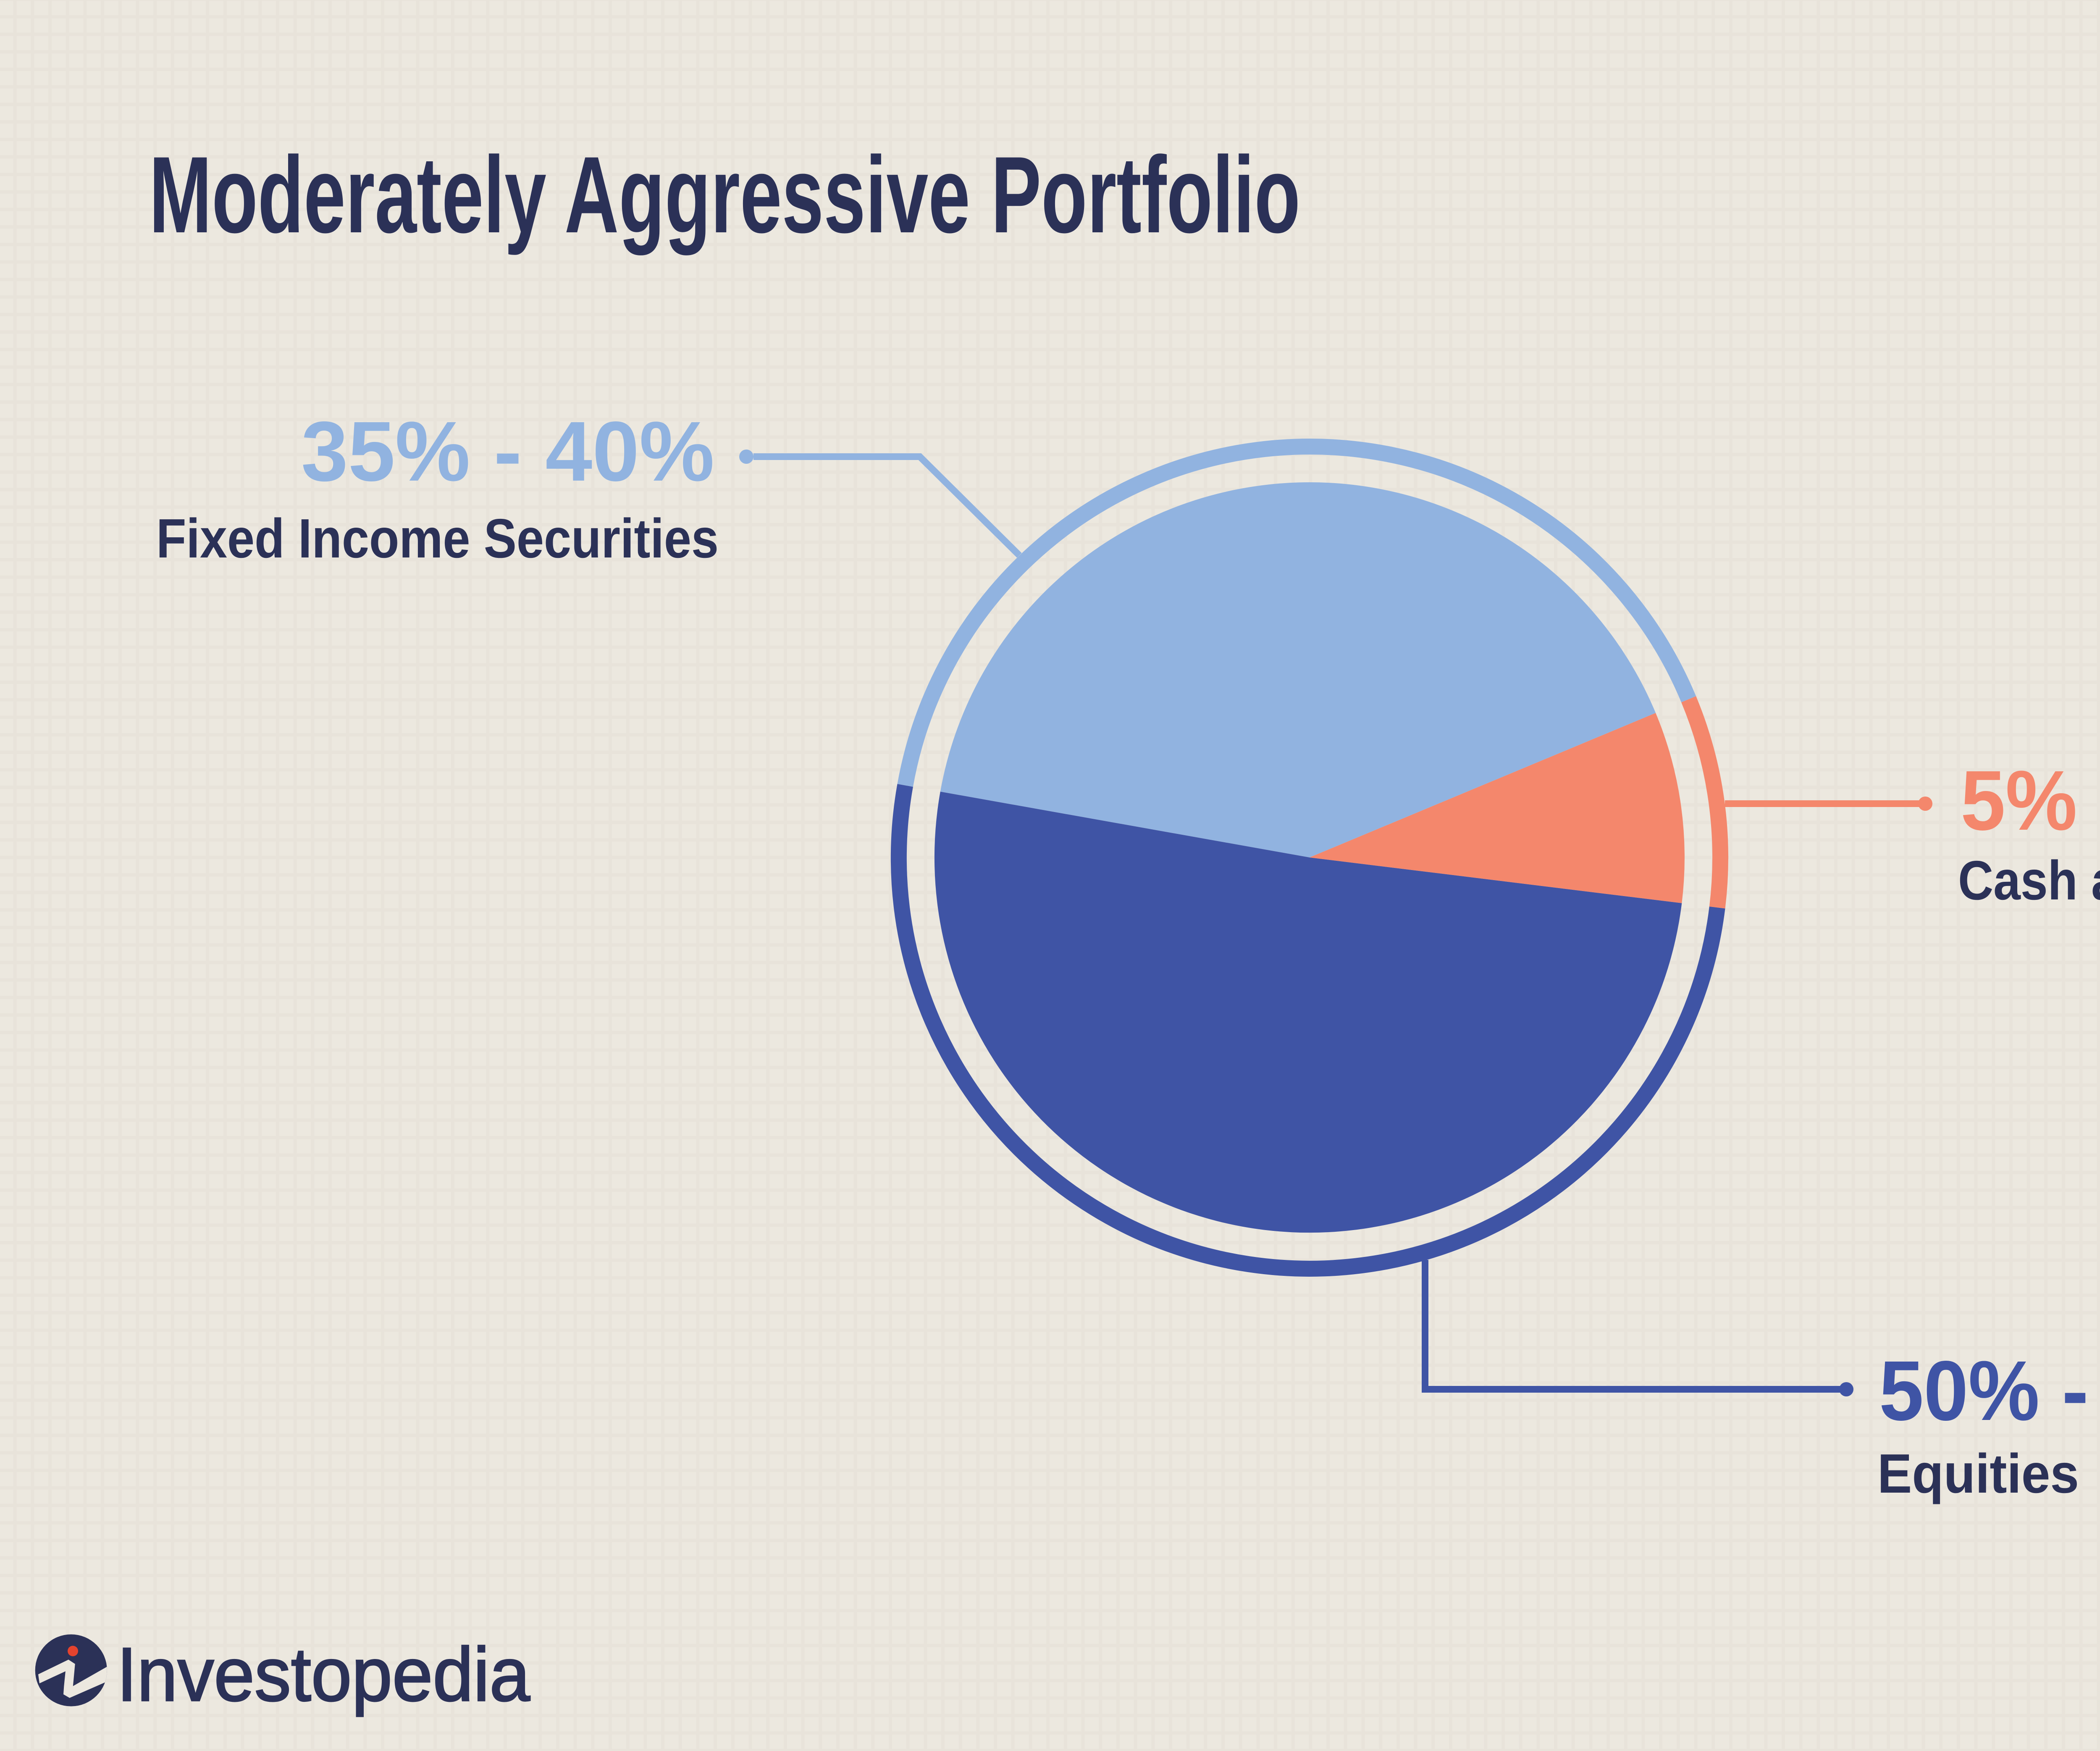  I want to click on svg-text: Equities, so click(1978, 1473).